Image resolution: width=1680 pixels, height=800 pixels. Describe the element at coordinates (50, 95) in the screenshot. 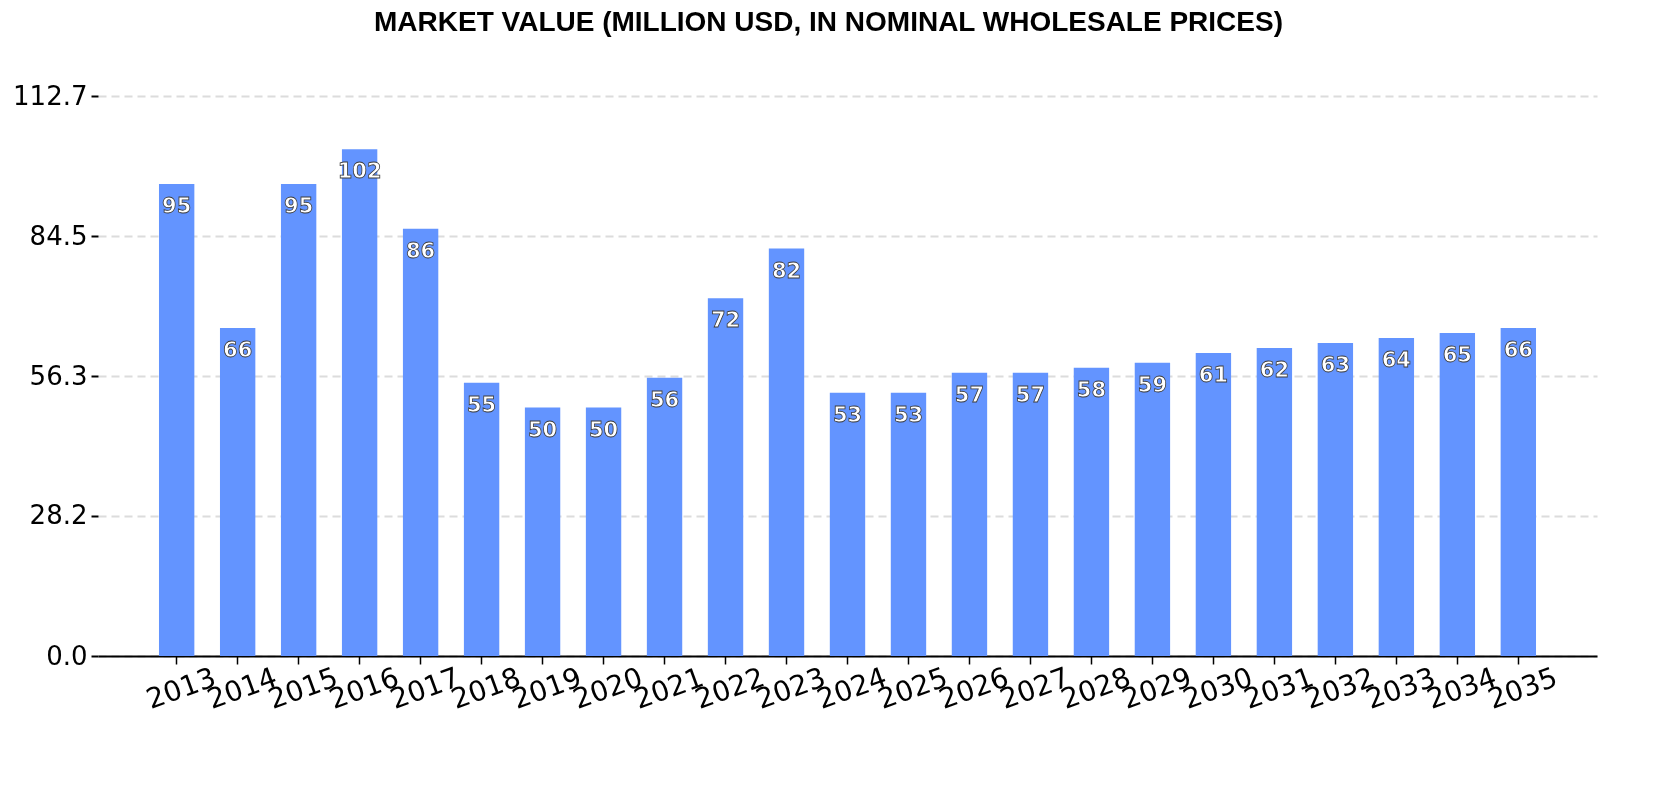

I see `y-tick-label: 112.7` at that location.